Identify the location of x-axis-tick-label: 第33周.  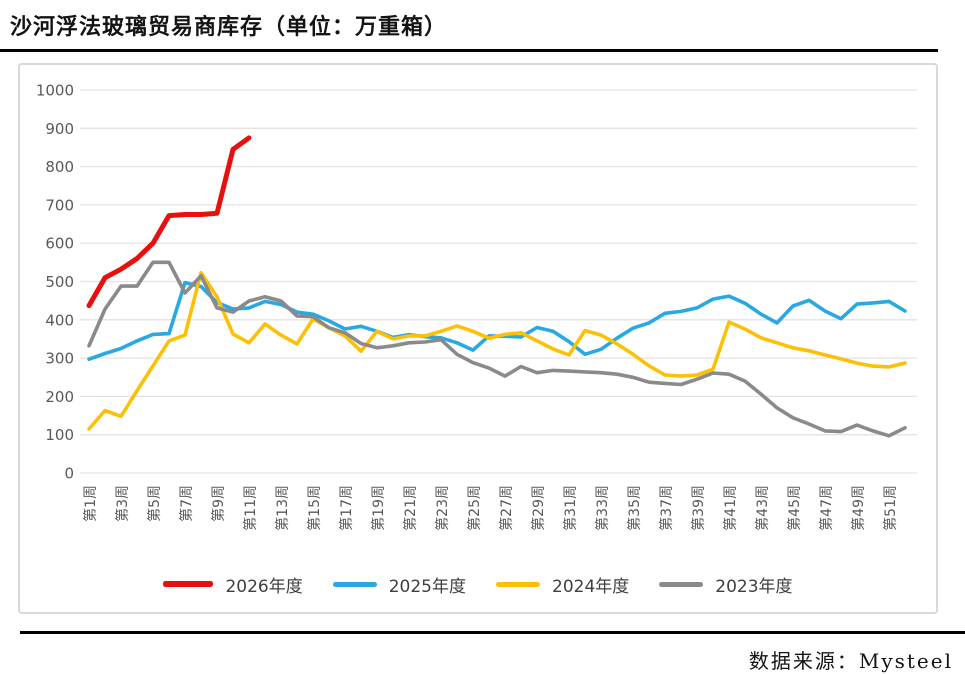
(602, 508).